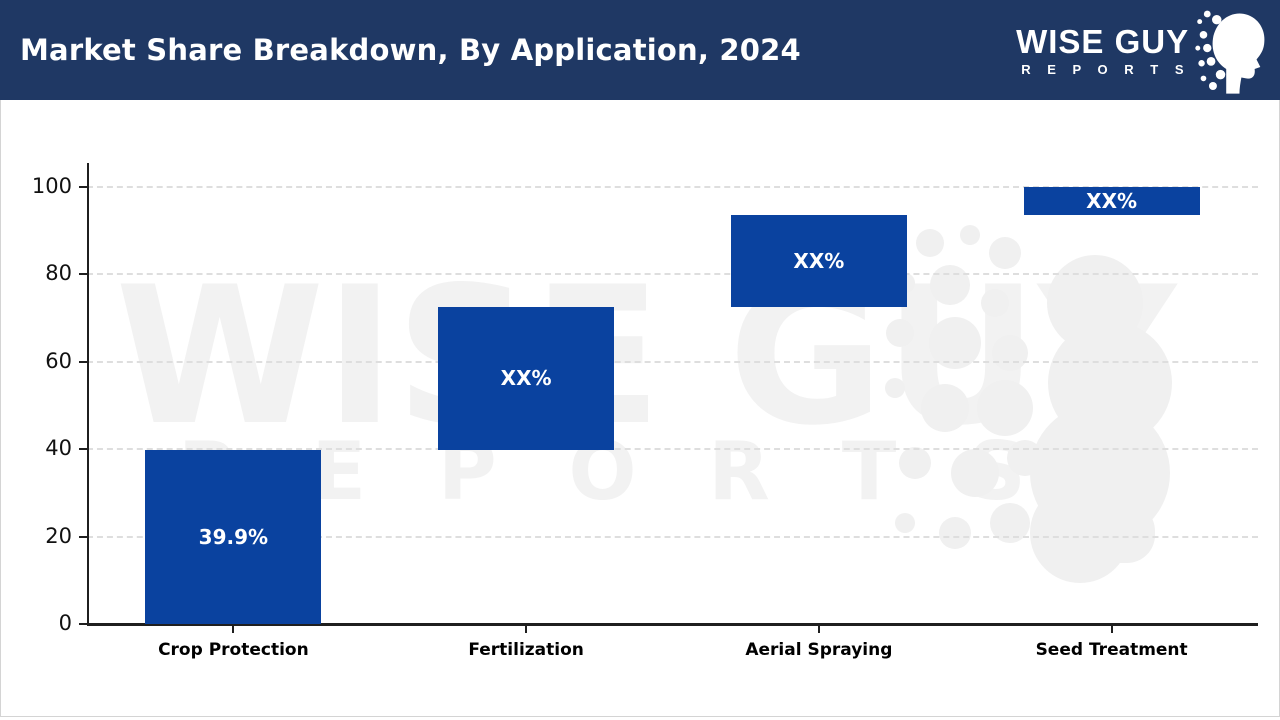 This screenshot has width=1280, height=720. I want to click on wise-guy-reports-logo: WISE GUY R E P O R T S, so click(1140, 50).